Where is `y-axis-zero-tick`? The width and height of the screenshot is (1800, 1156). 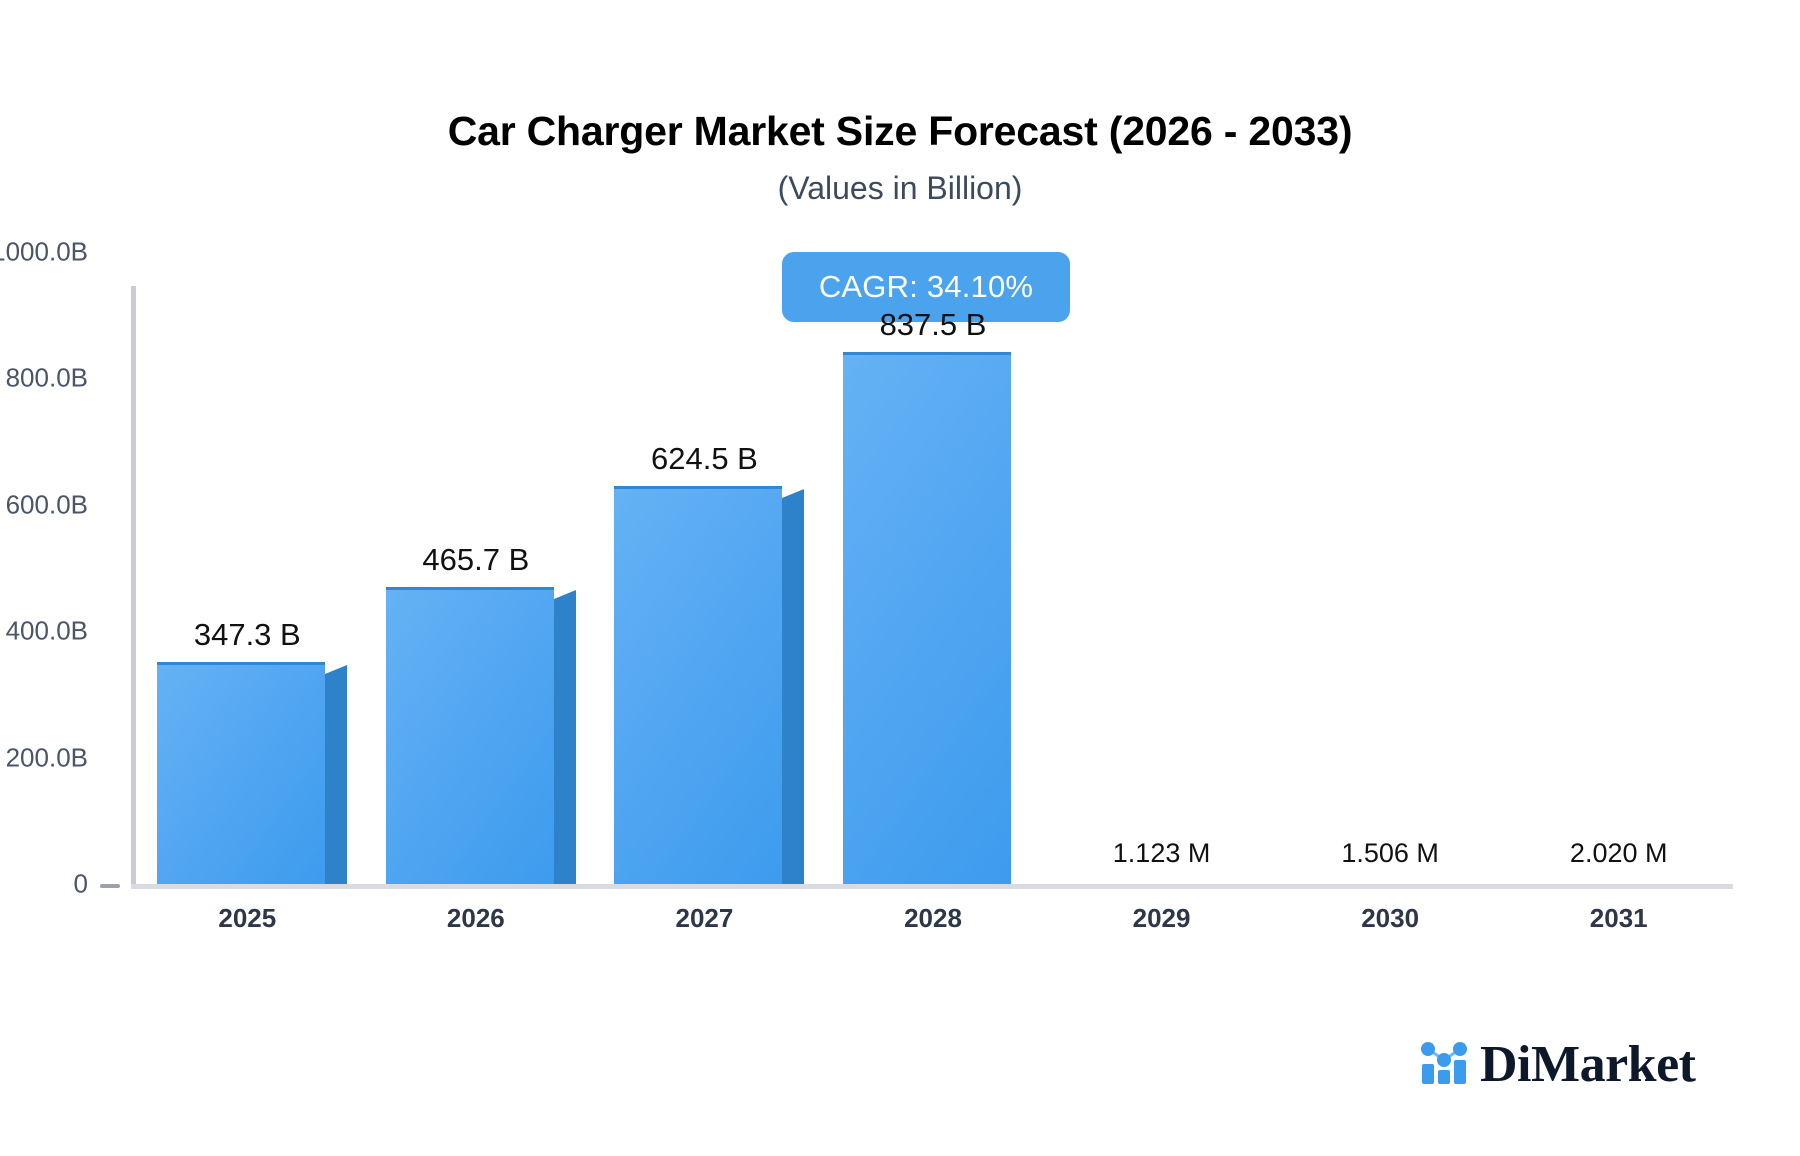 y-axis-zero-tick is located at coordinates (110, 886).